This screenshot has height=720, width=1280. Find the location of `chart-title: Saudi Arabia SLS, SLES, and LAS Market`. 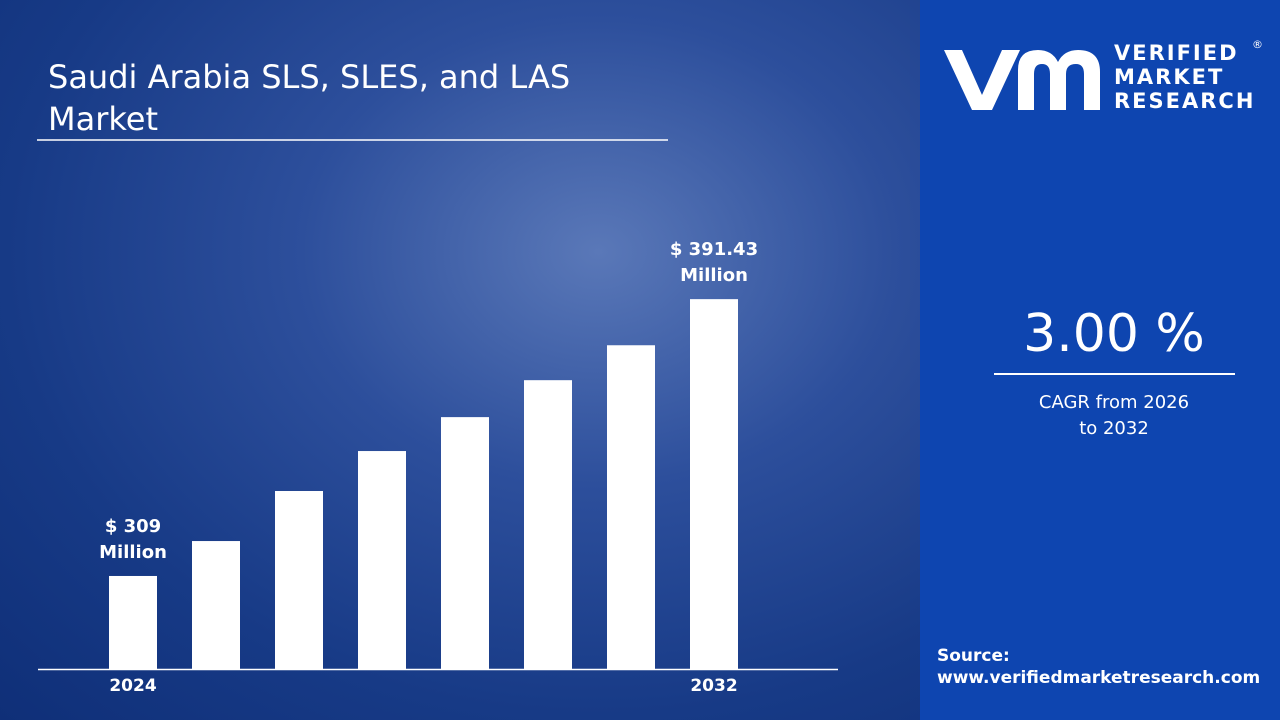

chart-title: Saudi Arabia SLS, SLES, and LAS Market is located at coordinates (309, 98).